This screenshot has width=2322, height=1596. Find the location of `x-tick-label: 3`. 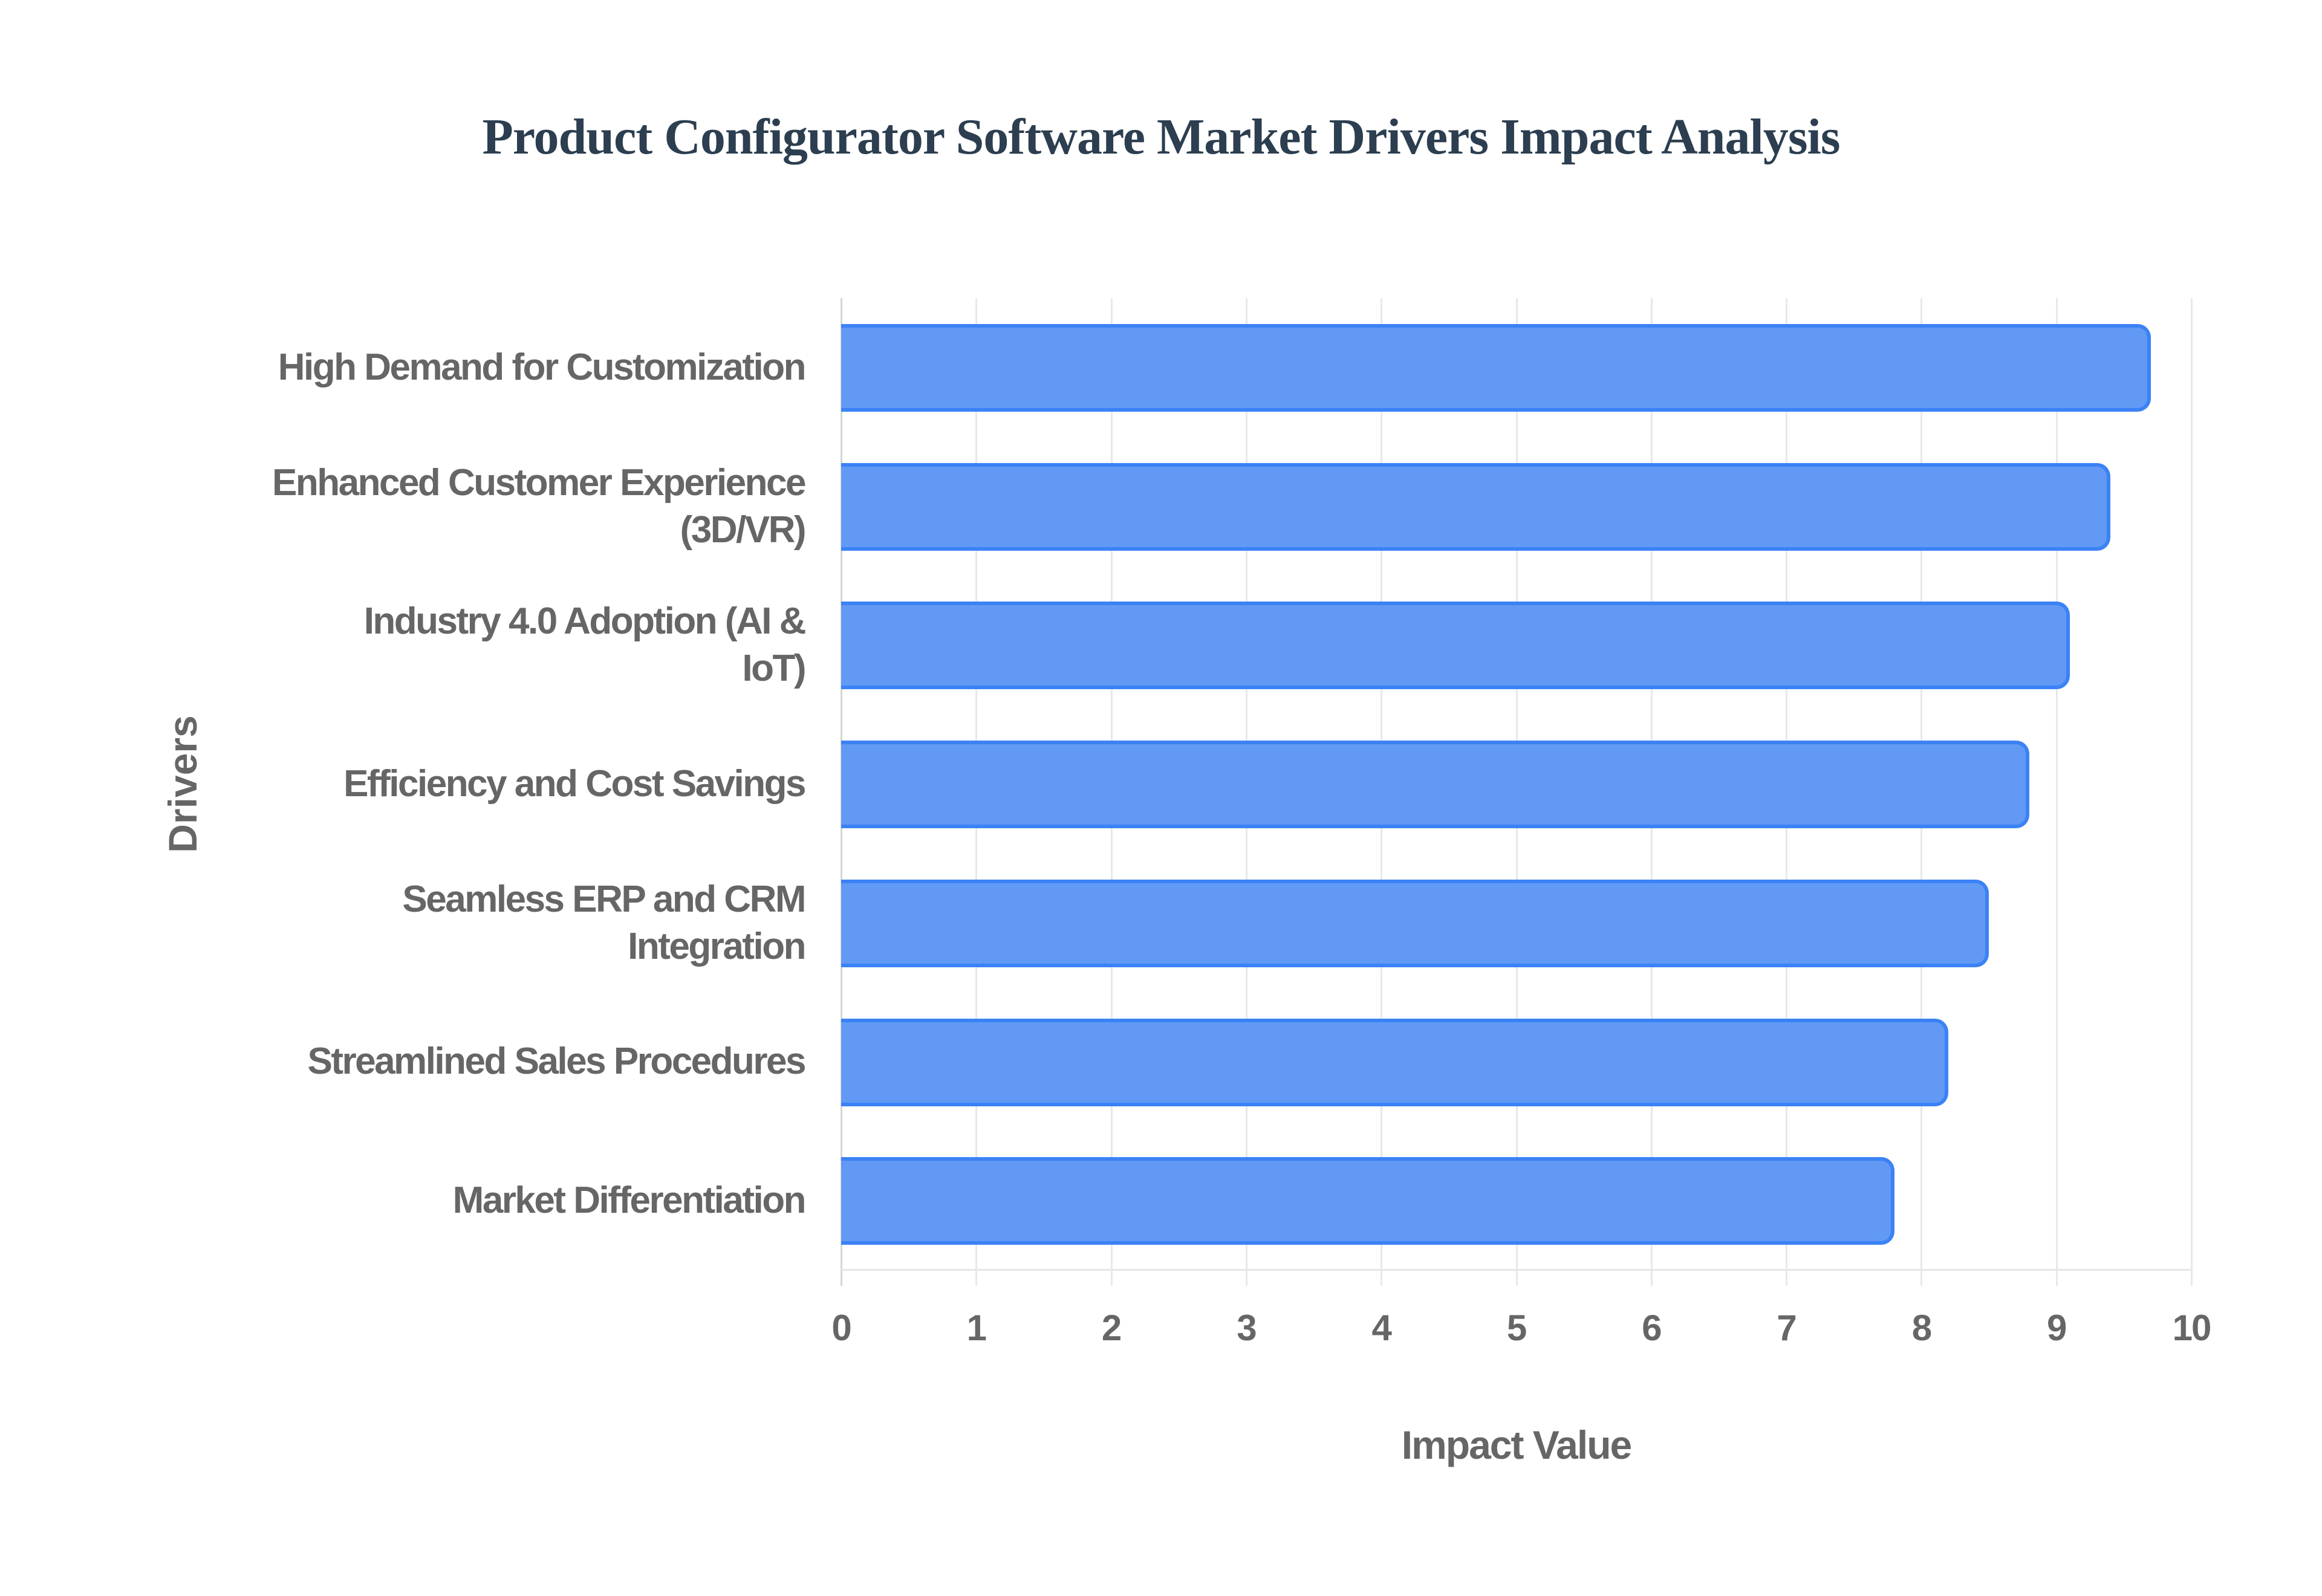

x-tick-label: 3 is located at coordinates (1247, 1328).